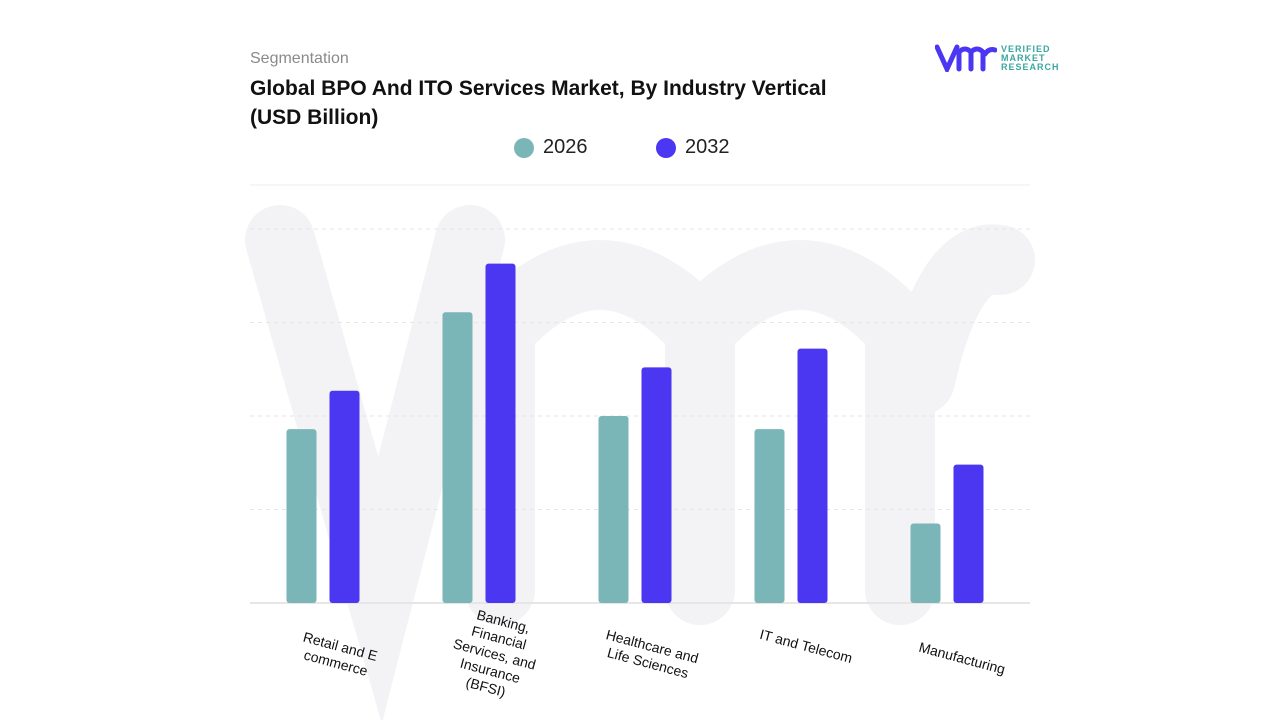 This screenshot has width=1280, height=720. I want to click on legend-item-2032: 2032, so click(693, 147).